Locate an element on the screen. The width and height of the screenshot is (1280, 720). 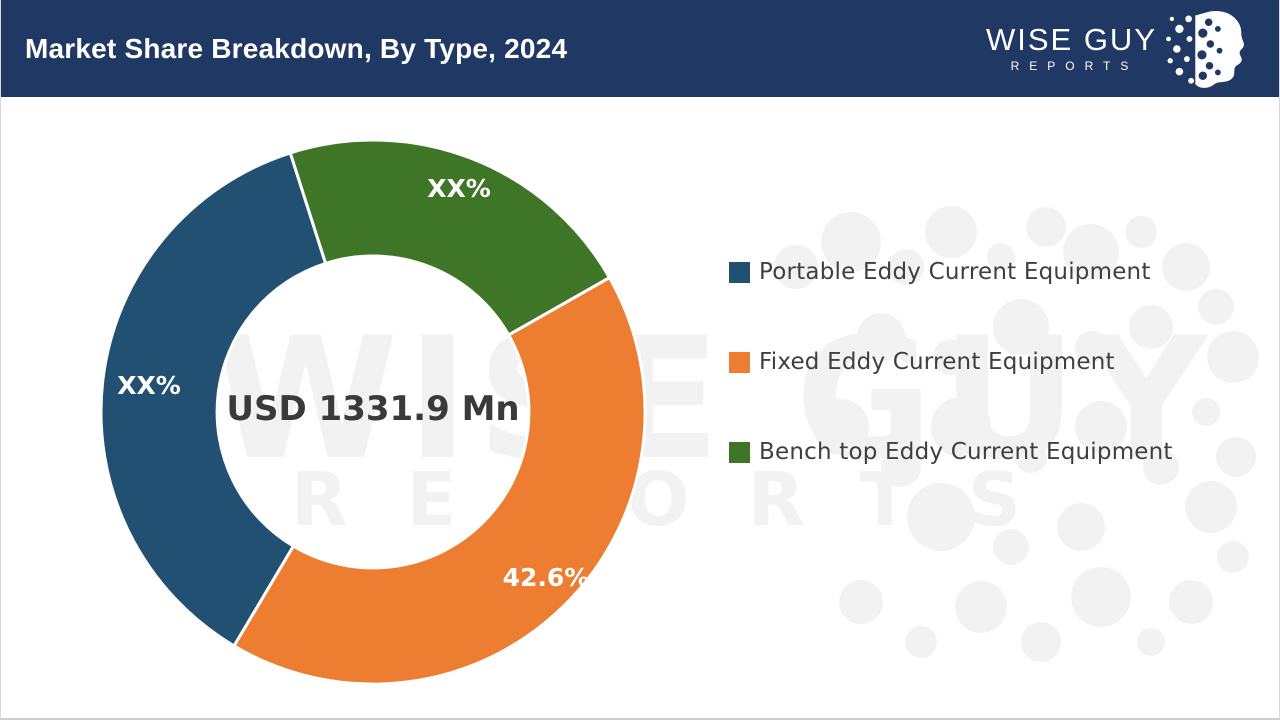
legend-label-portable: Portable Eddy Current Equipment is located at coordinates (955, 272).